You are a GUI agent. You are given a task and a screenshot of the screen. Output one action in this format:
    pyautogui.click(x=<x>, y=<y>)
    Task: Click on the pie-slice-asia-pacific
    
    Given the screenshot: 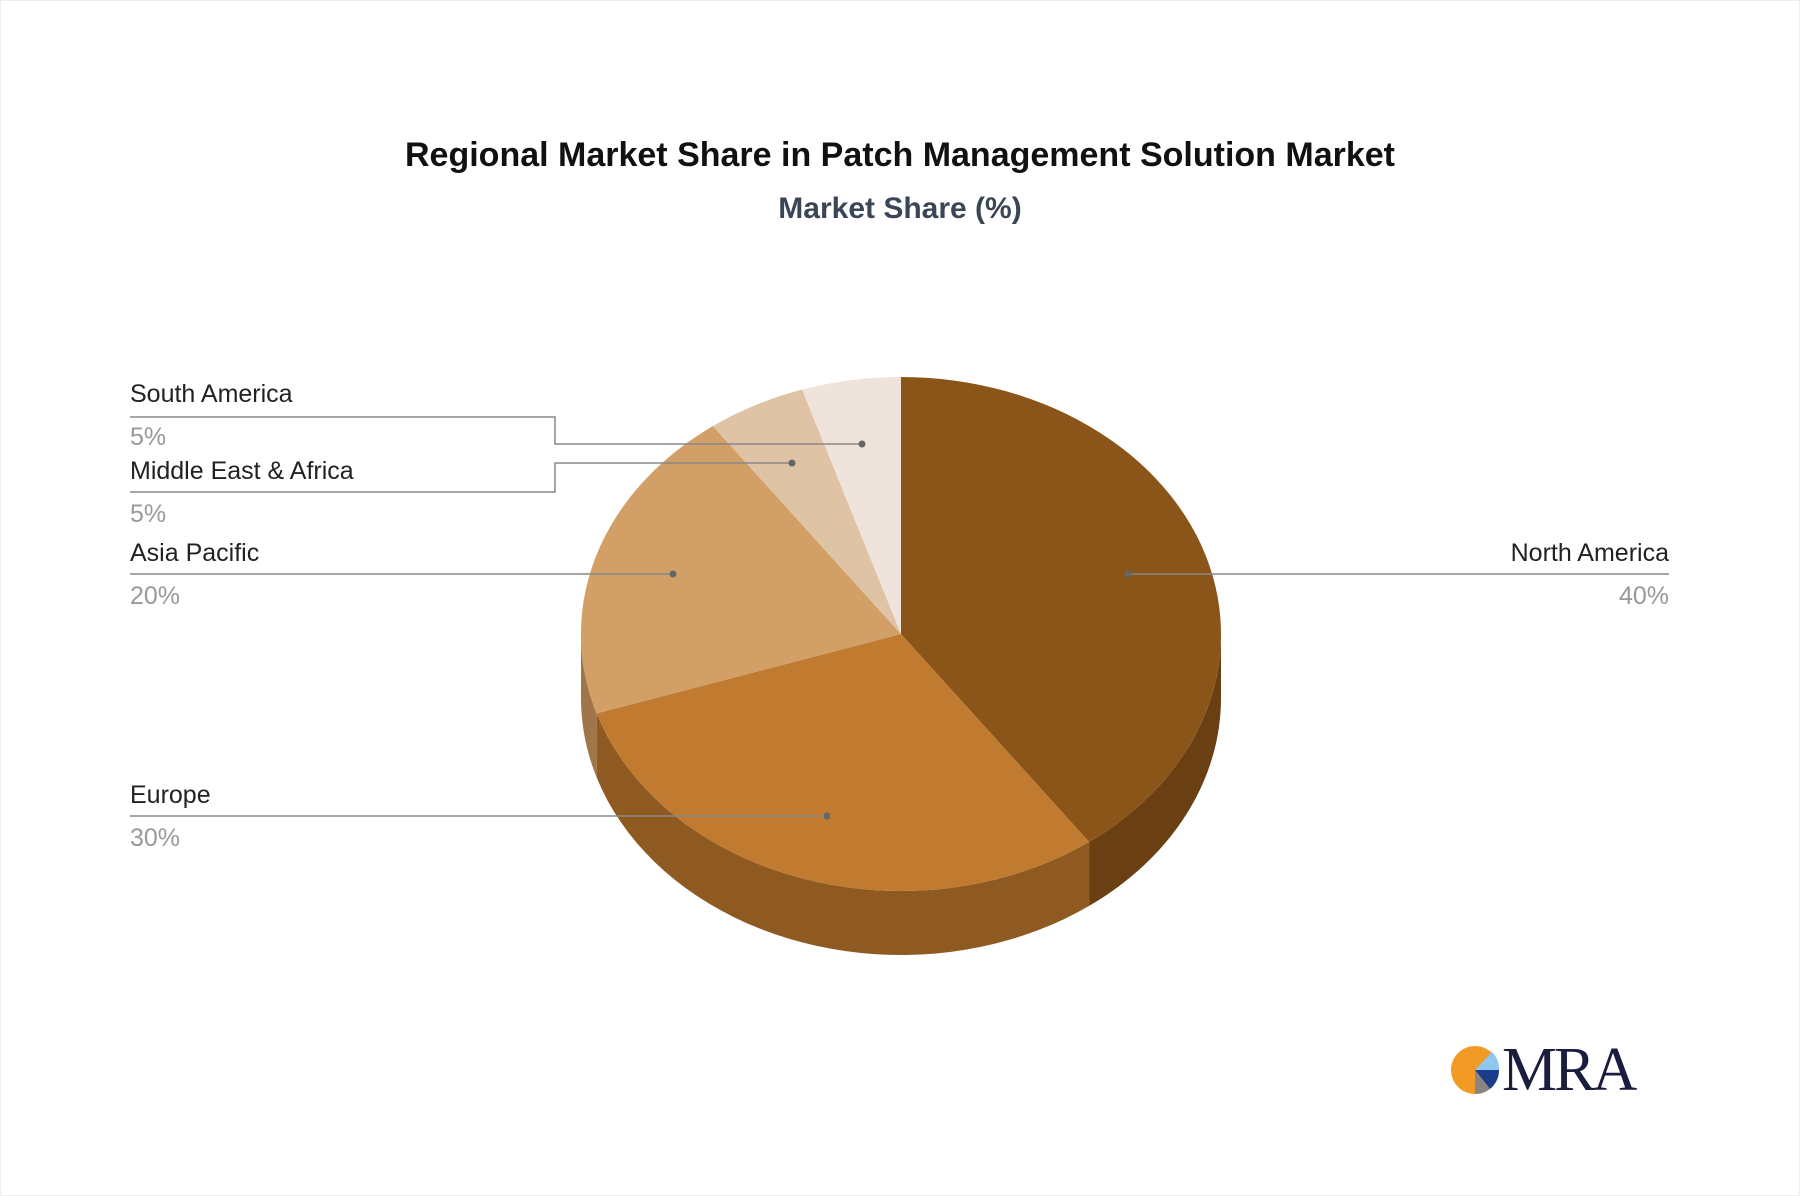 What is the action you would take?
    pyautogui.click(x=741, y=570)
    